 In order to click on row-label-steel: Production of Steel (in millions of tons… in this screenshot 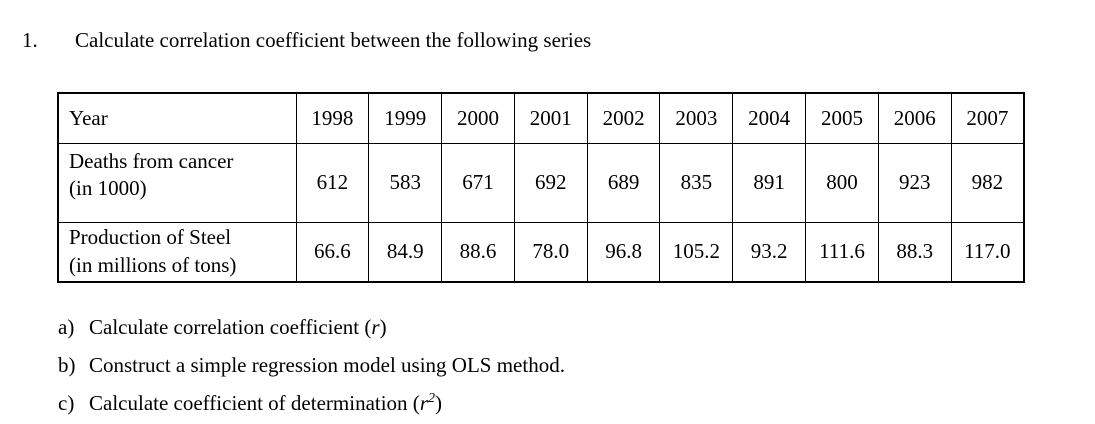, I will do `click(177, 252)`.